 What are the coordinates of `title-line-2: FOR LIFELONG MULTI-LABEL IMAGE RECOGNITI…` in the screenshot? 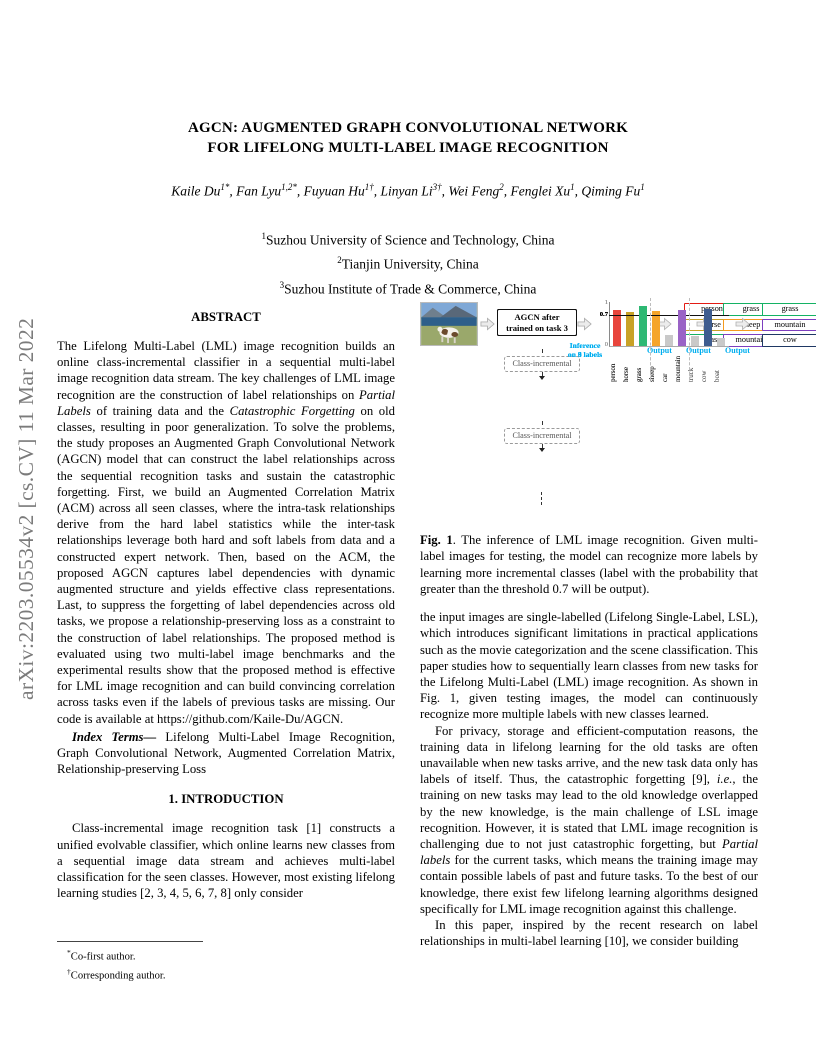 It's located at (408, 148).